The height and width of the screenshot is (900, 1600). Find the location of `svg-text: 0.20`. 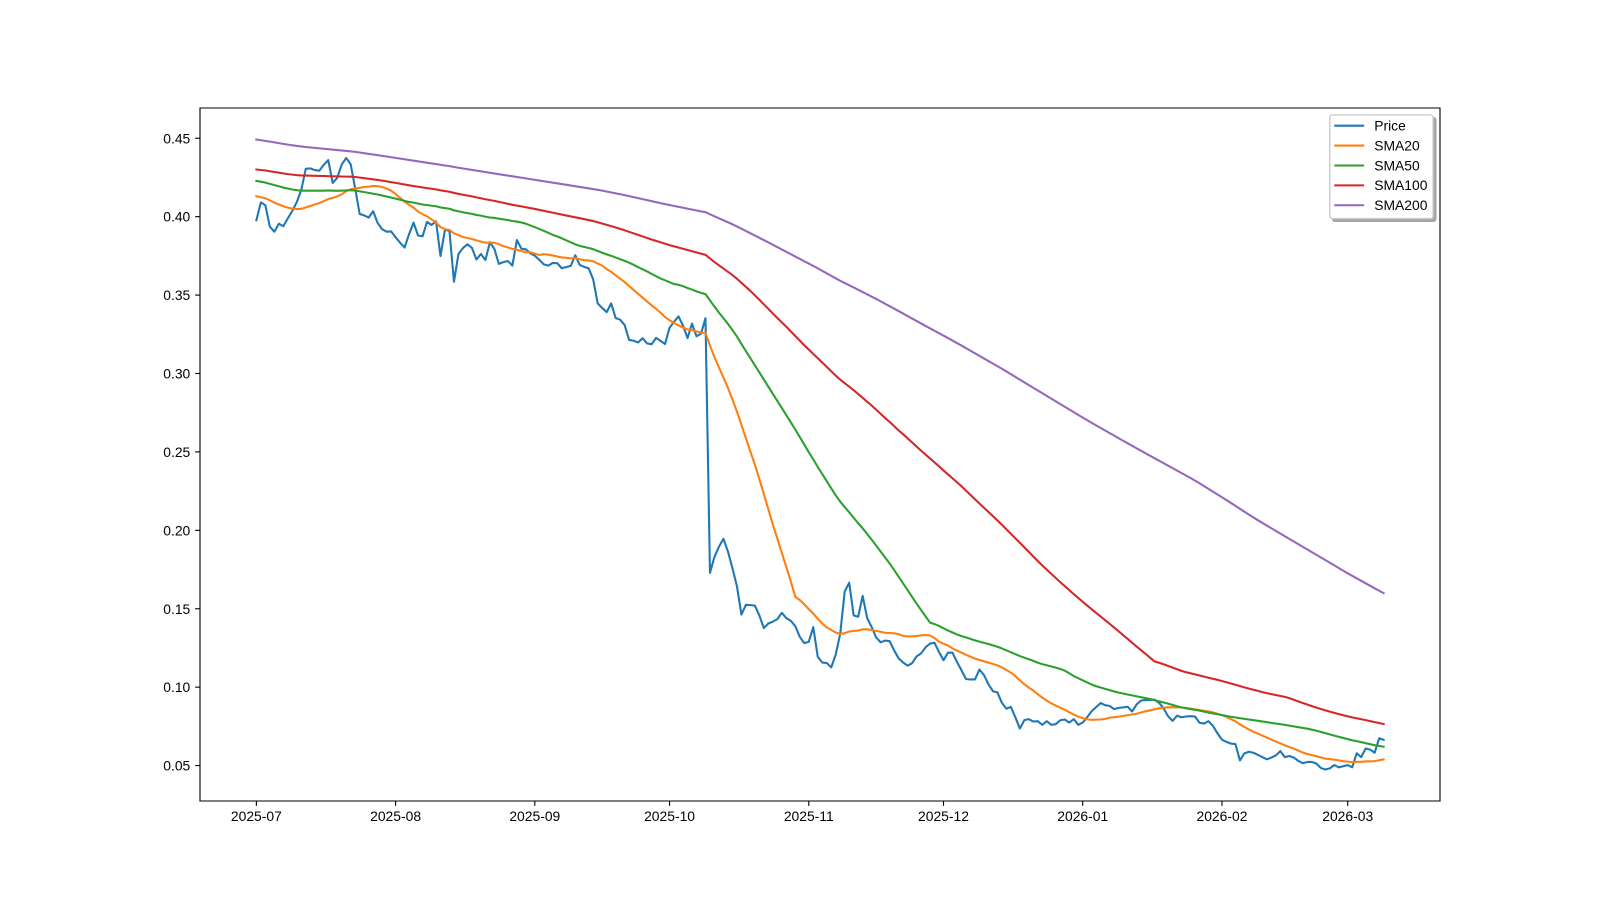

svg-text: 0.20 is located at coordinates (176, 530).